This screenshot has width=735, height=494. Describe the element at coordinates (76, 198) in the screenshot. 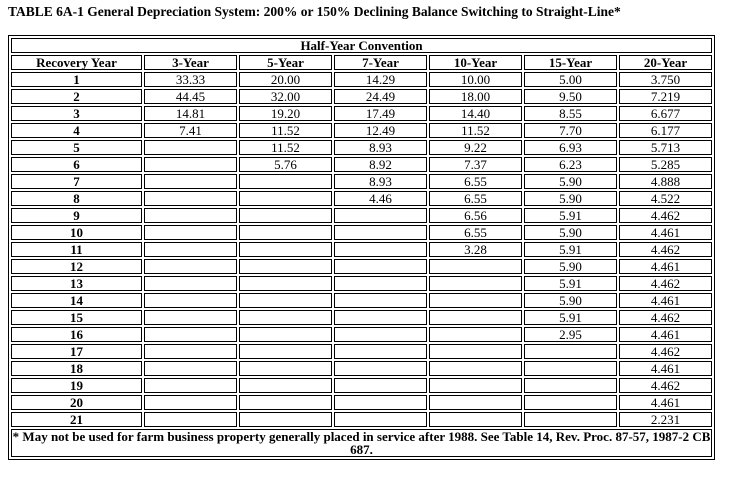

I see `recovery-year-cell: 8` at that location.